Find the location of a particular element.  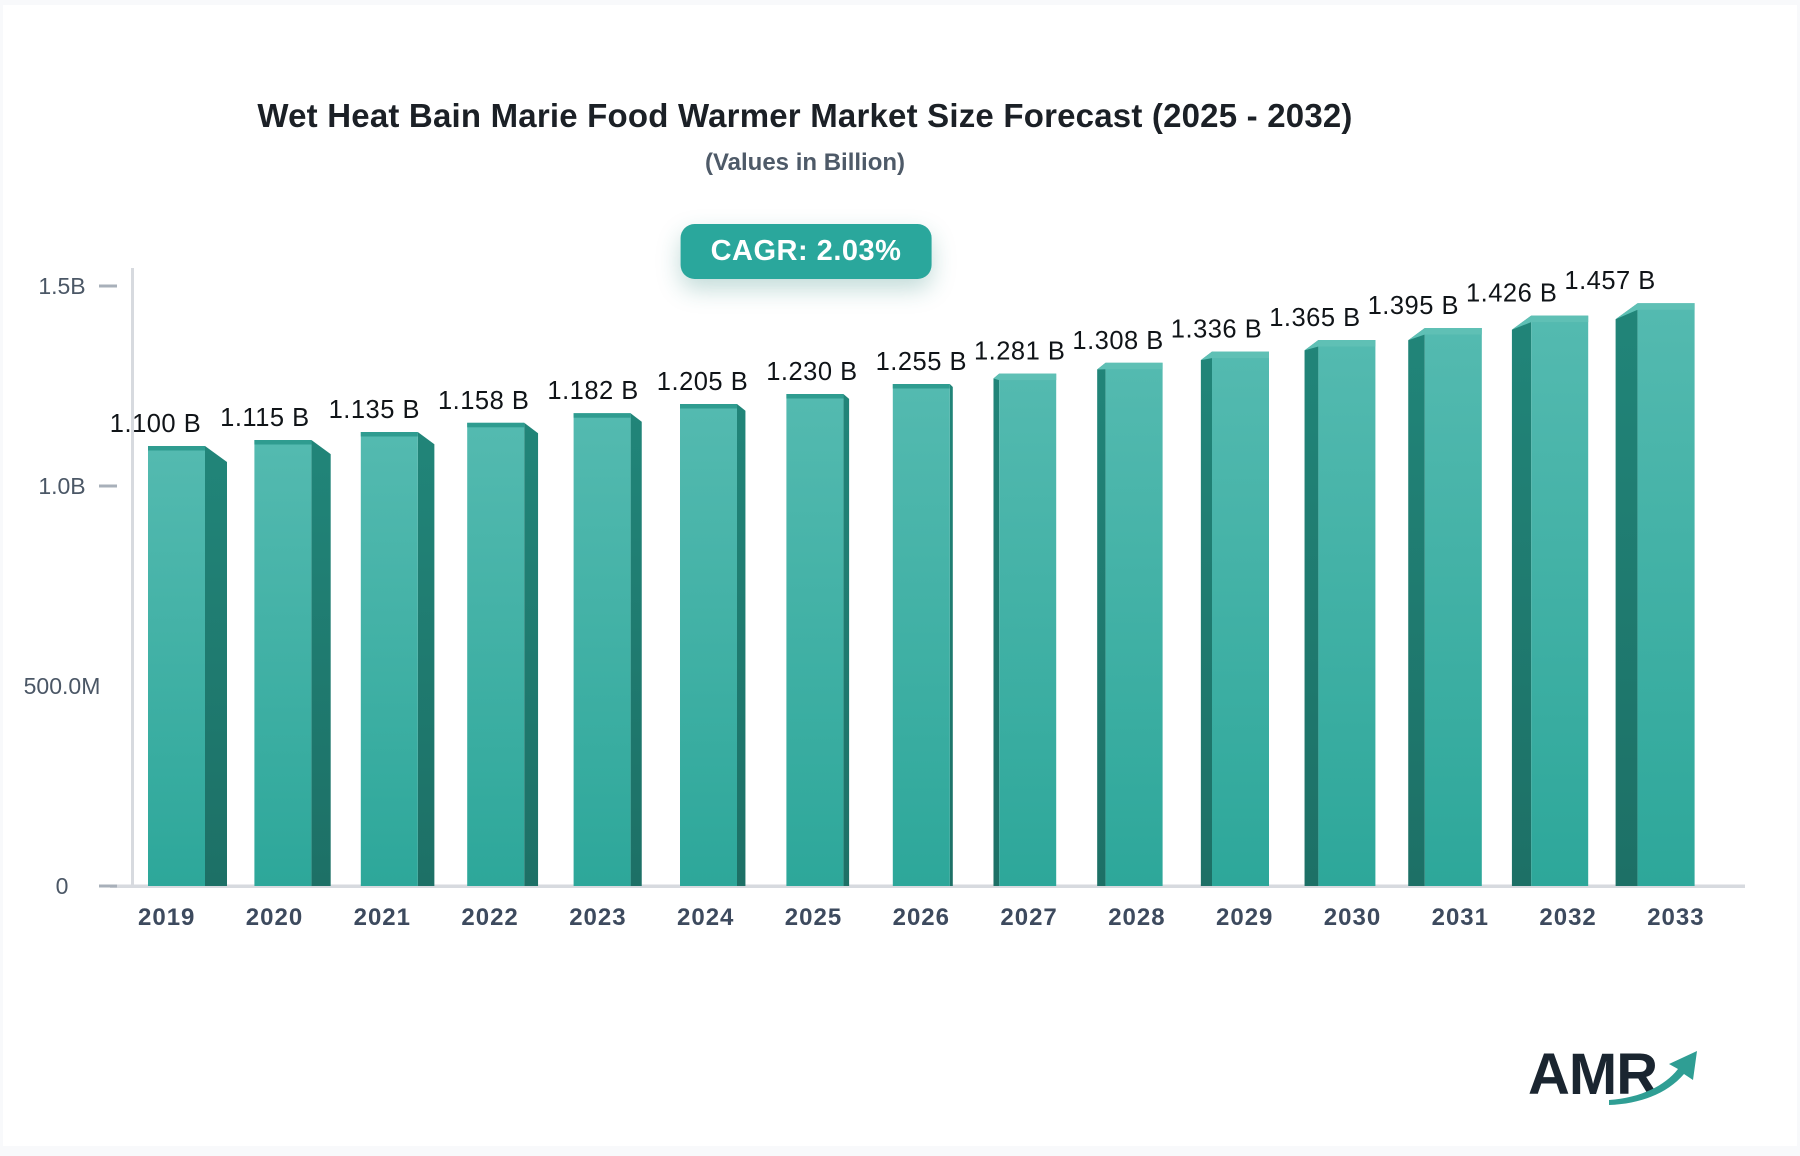

bar-2026 is located at coordinates (922, 635).